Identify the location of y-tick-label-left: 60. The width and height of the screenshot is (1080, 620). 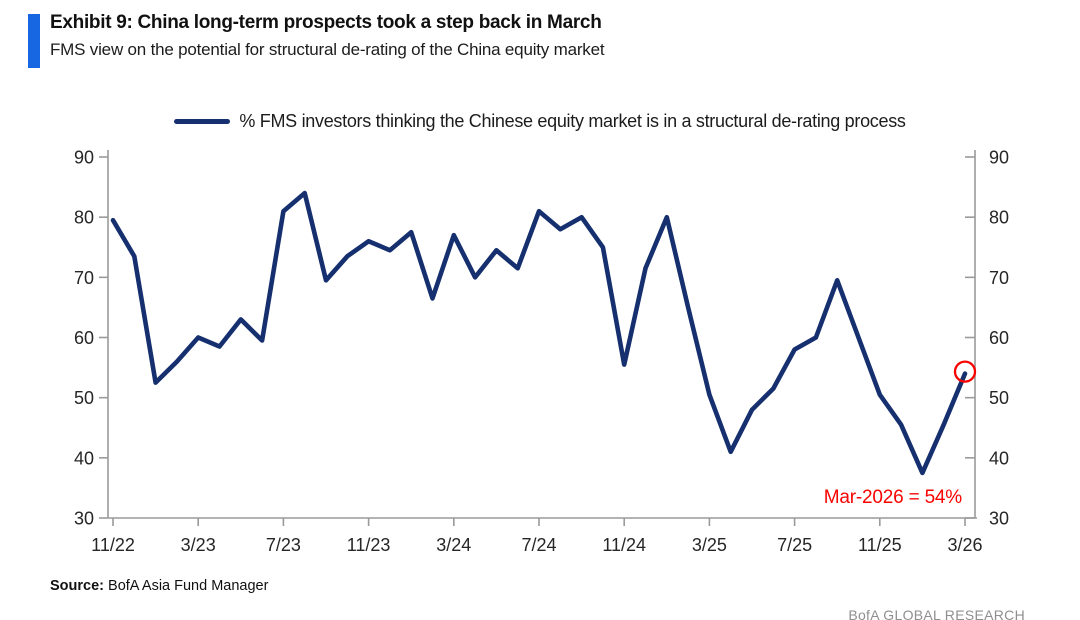
(84, 338).